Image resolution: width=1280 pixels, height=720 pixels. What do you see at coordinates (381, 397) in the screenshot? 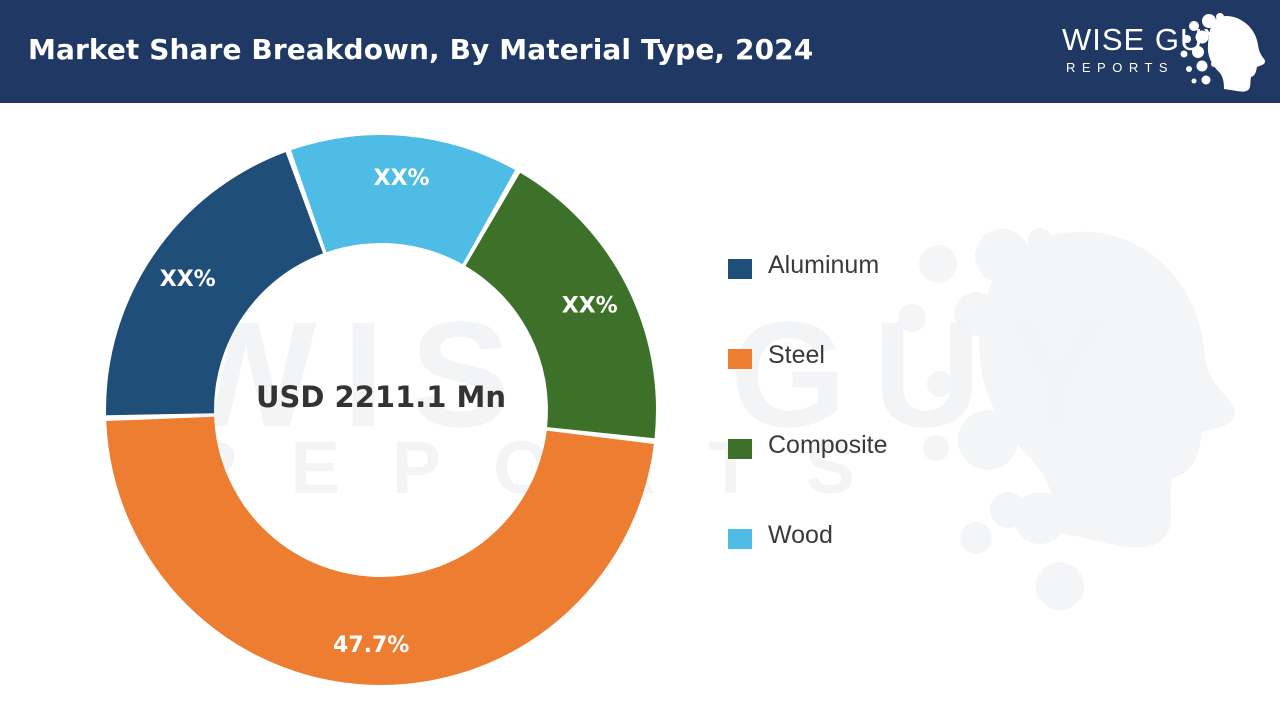
I see `donut-center-value: USD 2211.1 Mn` at bounding box center [381, 397].